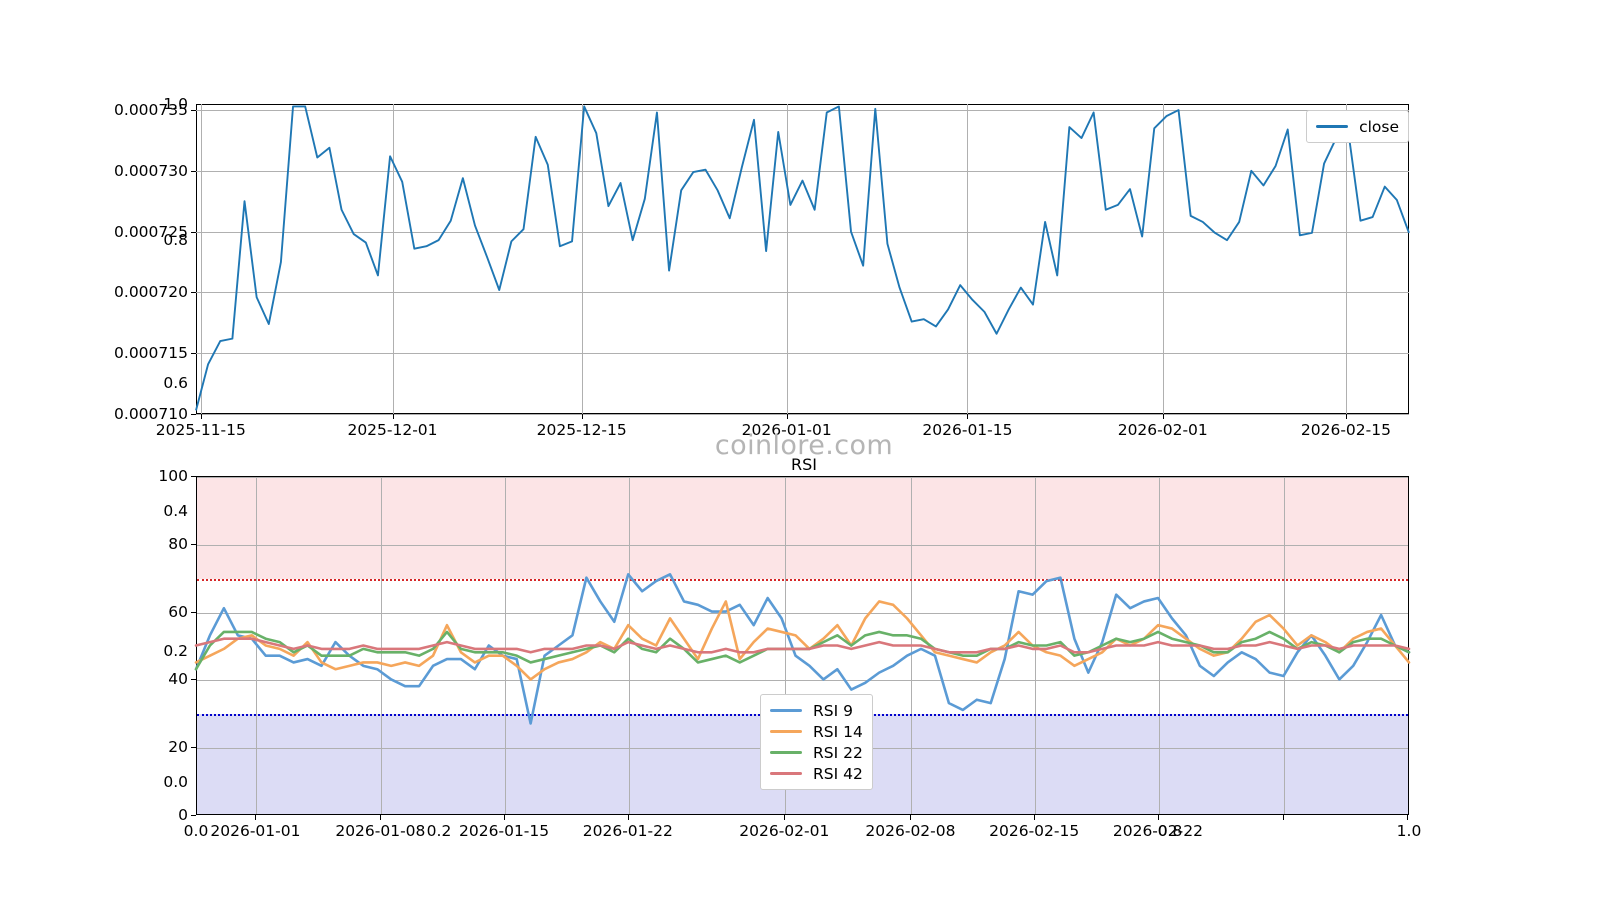 This screenshot has width=1600, height=900. What do you see at coordinates (1170, 831) in the screenshot?
I see `rsi-x-tick-label-secondary: 0.8` at bounding box center [1170, 831].